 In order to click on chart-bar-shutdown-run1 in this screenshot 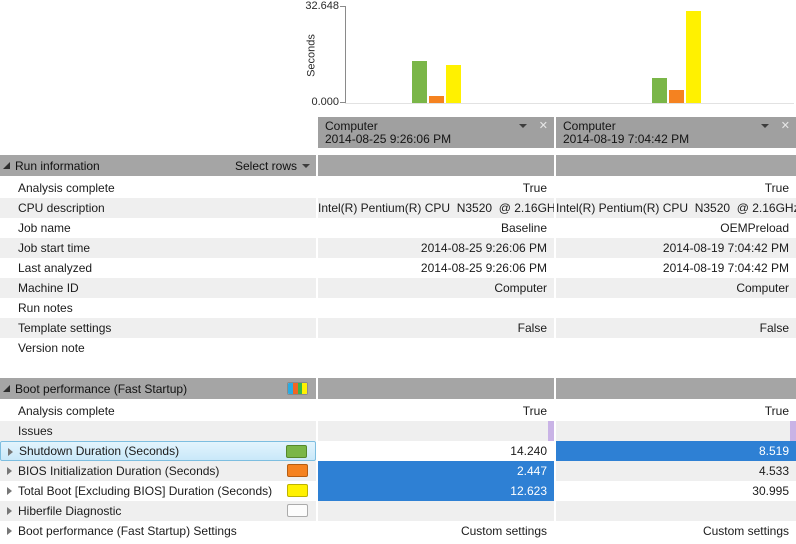, I will do `click(419, 82)`.